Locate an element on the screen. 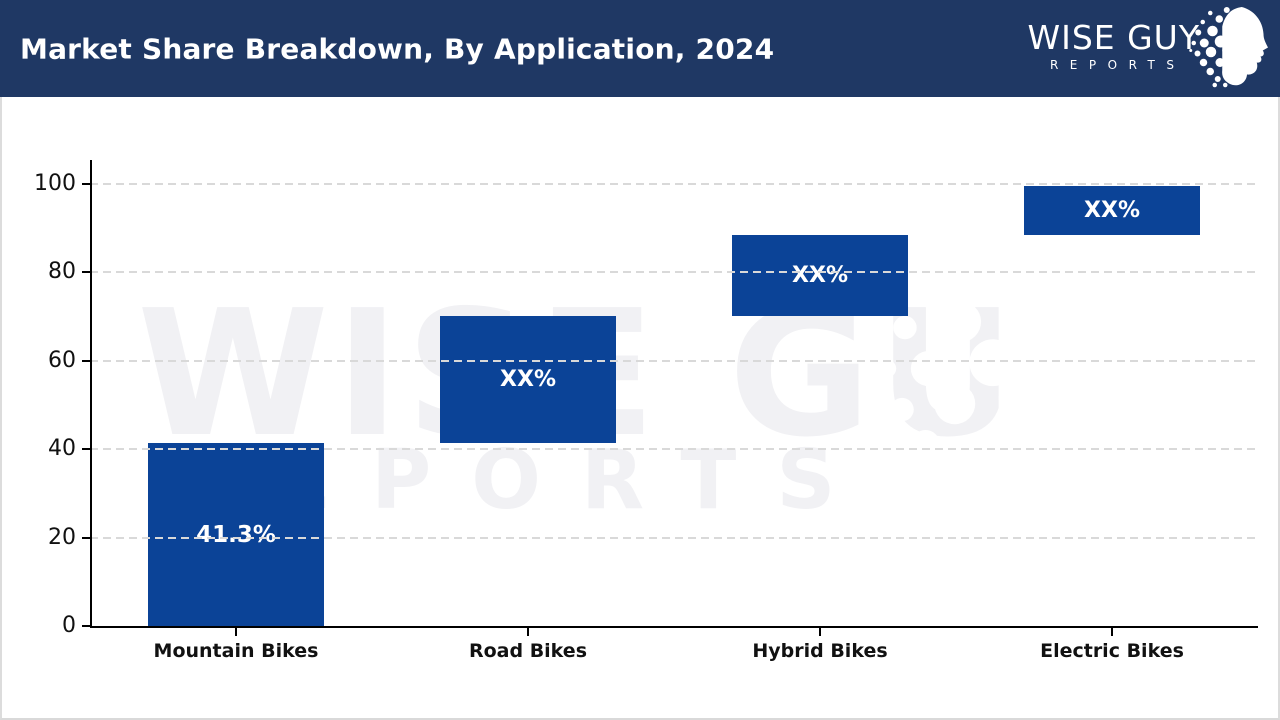  dotted-face-icon is located at coordinates (1227, 47).